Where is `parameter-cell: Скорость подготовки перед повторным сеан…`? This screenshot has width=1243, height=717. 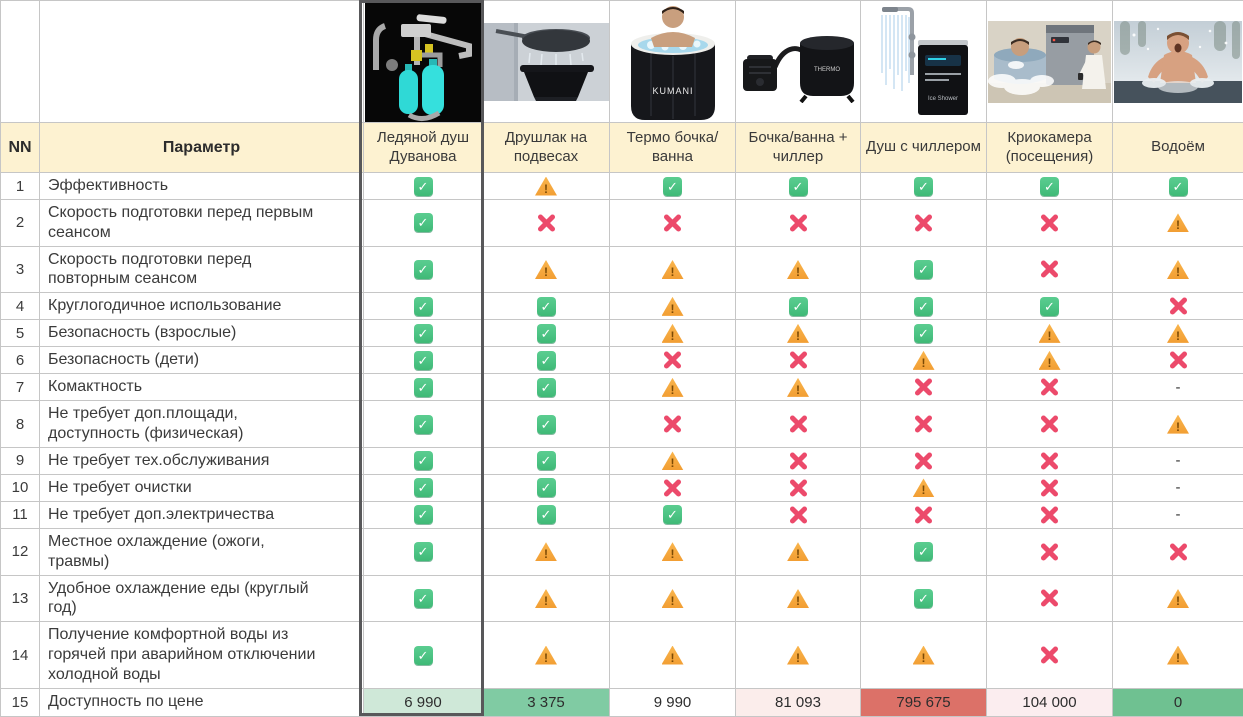 parameter-cell: Скорость подготовки перед повторным сеан… is located at coordinates (201, 269).